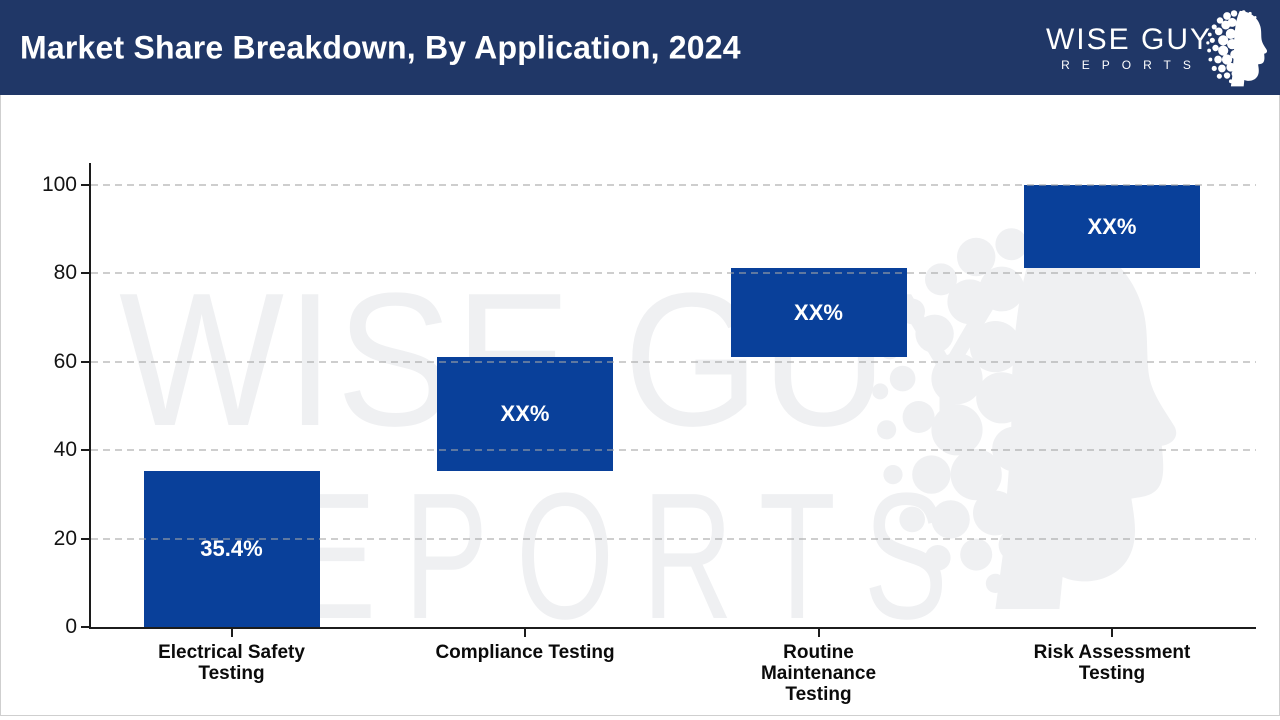 The height and width of the screenshot is (720, 1280). I want to click on x-category-label: Compliance Testing, so click(525, 652).